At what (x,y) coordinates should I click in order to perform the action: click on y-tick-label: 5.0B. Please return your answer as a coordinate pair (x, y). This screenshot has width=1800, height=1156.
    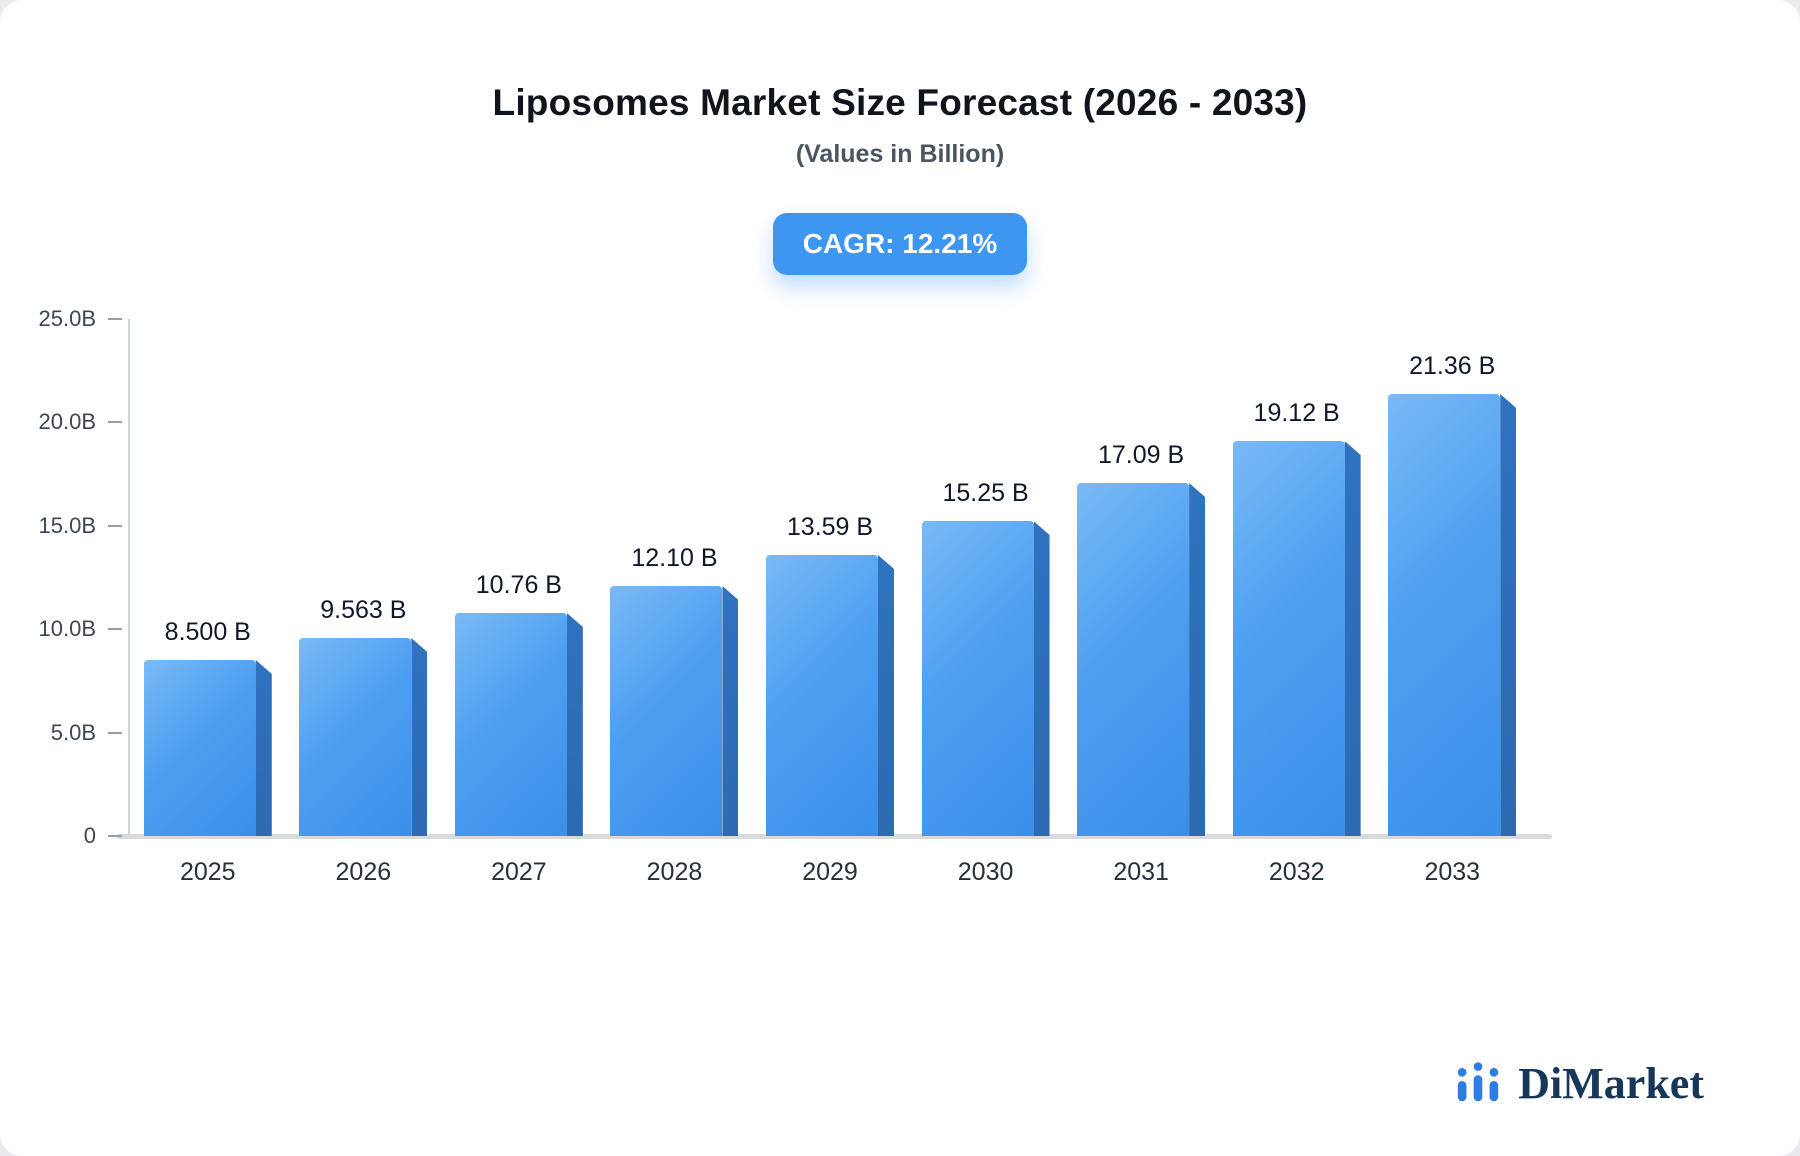
    Looking at the image, I should click on (73, 732).